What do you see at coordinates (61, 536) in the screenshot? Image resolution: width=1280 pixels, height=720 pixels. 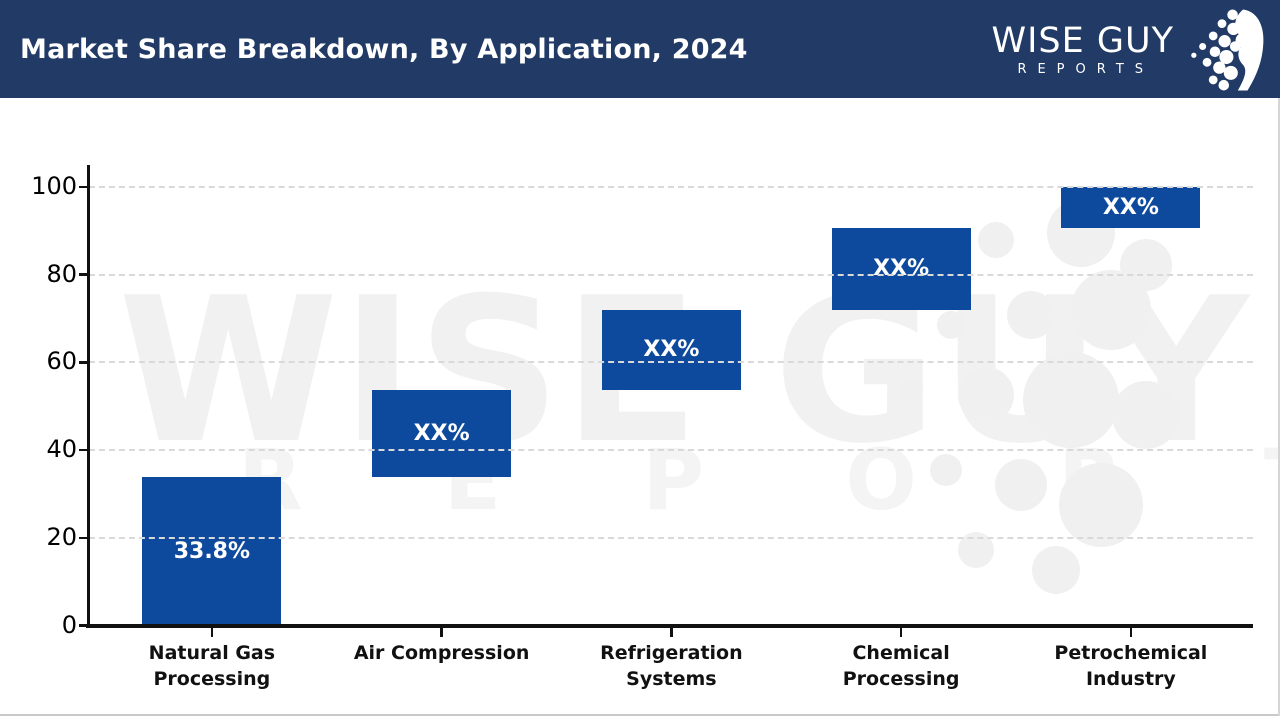 I see `y-tick-label: 20` at bounding box center [61, 536].